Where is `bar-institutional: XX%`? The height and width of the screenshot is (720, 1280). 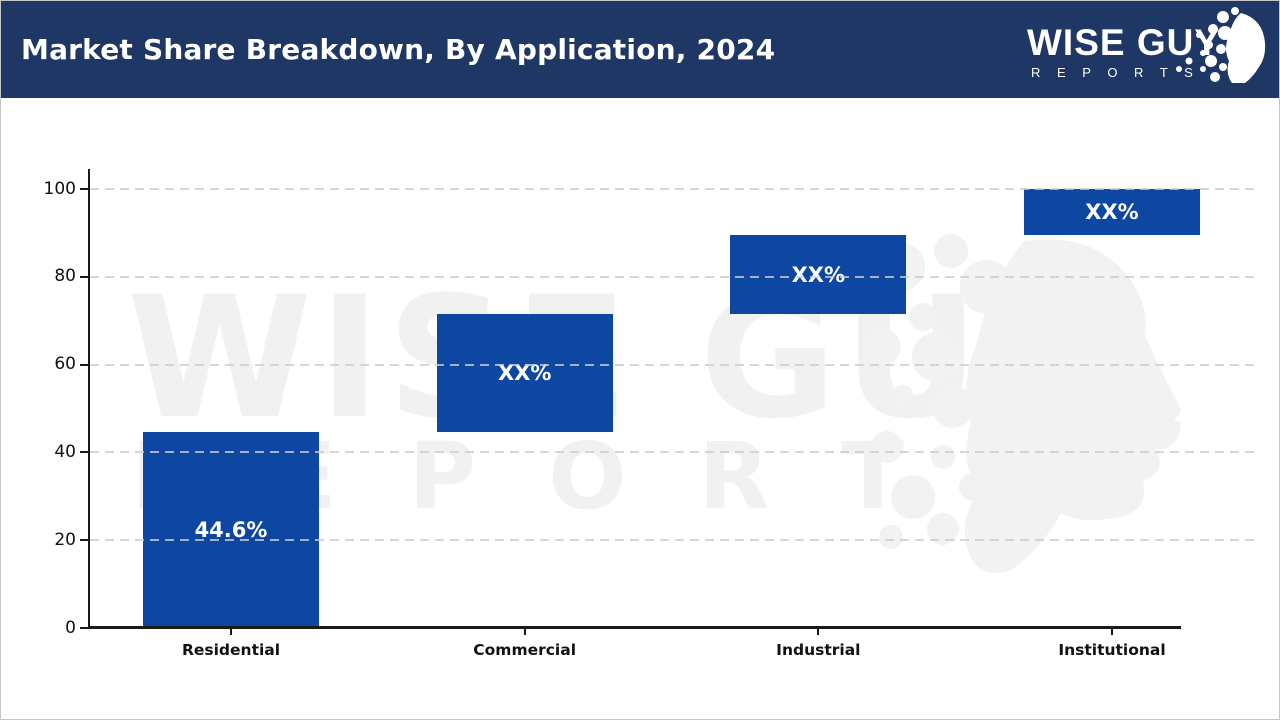
bar-institutional: XX% is located at coordinates (1112, 212).